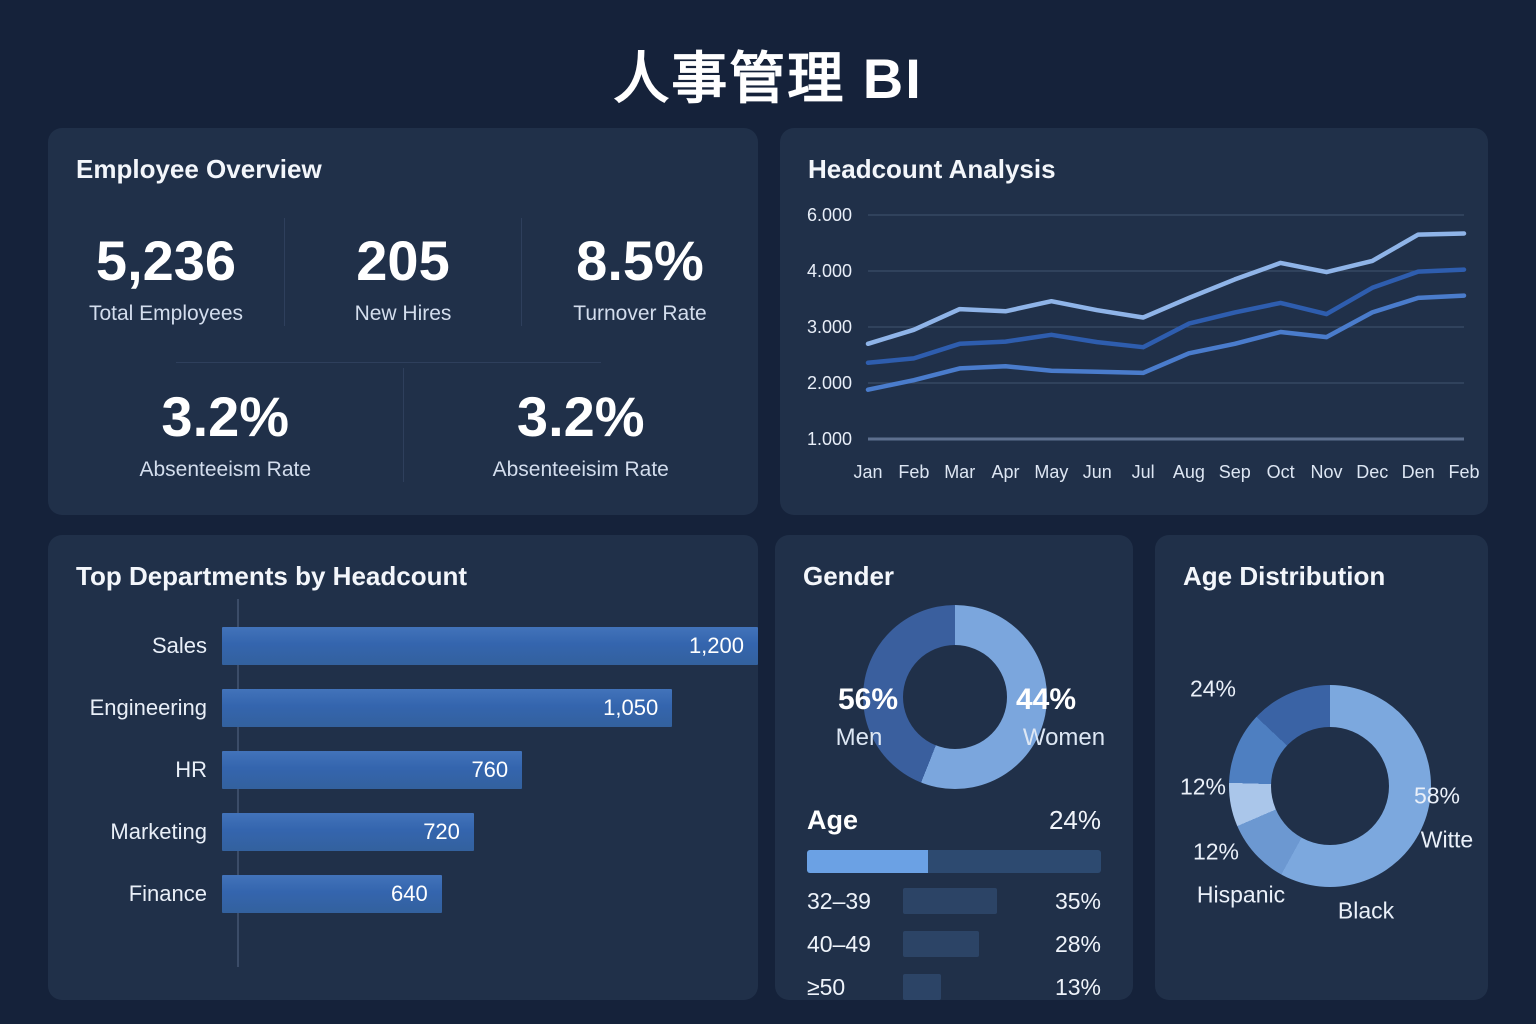 This screenshot has width=1536, height=1024. Describe the element at coordinates (932, 169) in the screenshot. I see `headcount-analysis-title: Headcount Analysis` at that location.